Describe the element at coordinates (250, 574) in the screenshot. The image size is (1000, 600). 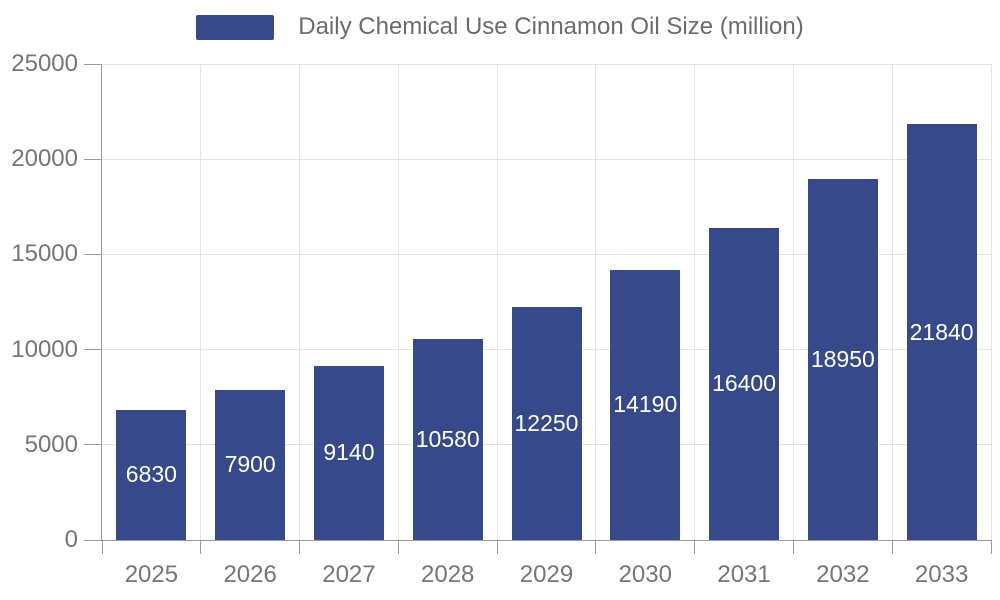
I see `x-axis-label: 2026` at that location.